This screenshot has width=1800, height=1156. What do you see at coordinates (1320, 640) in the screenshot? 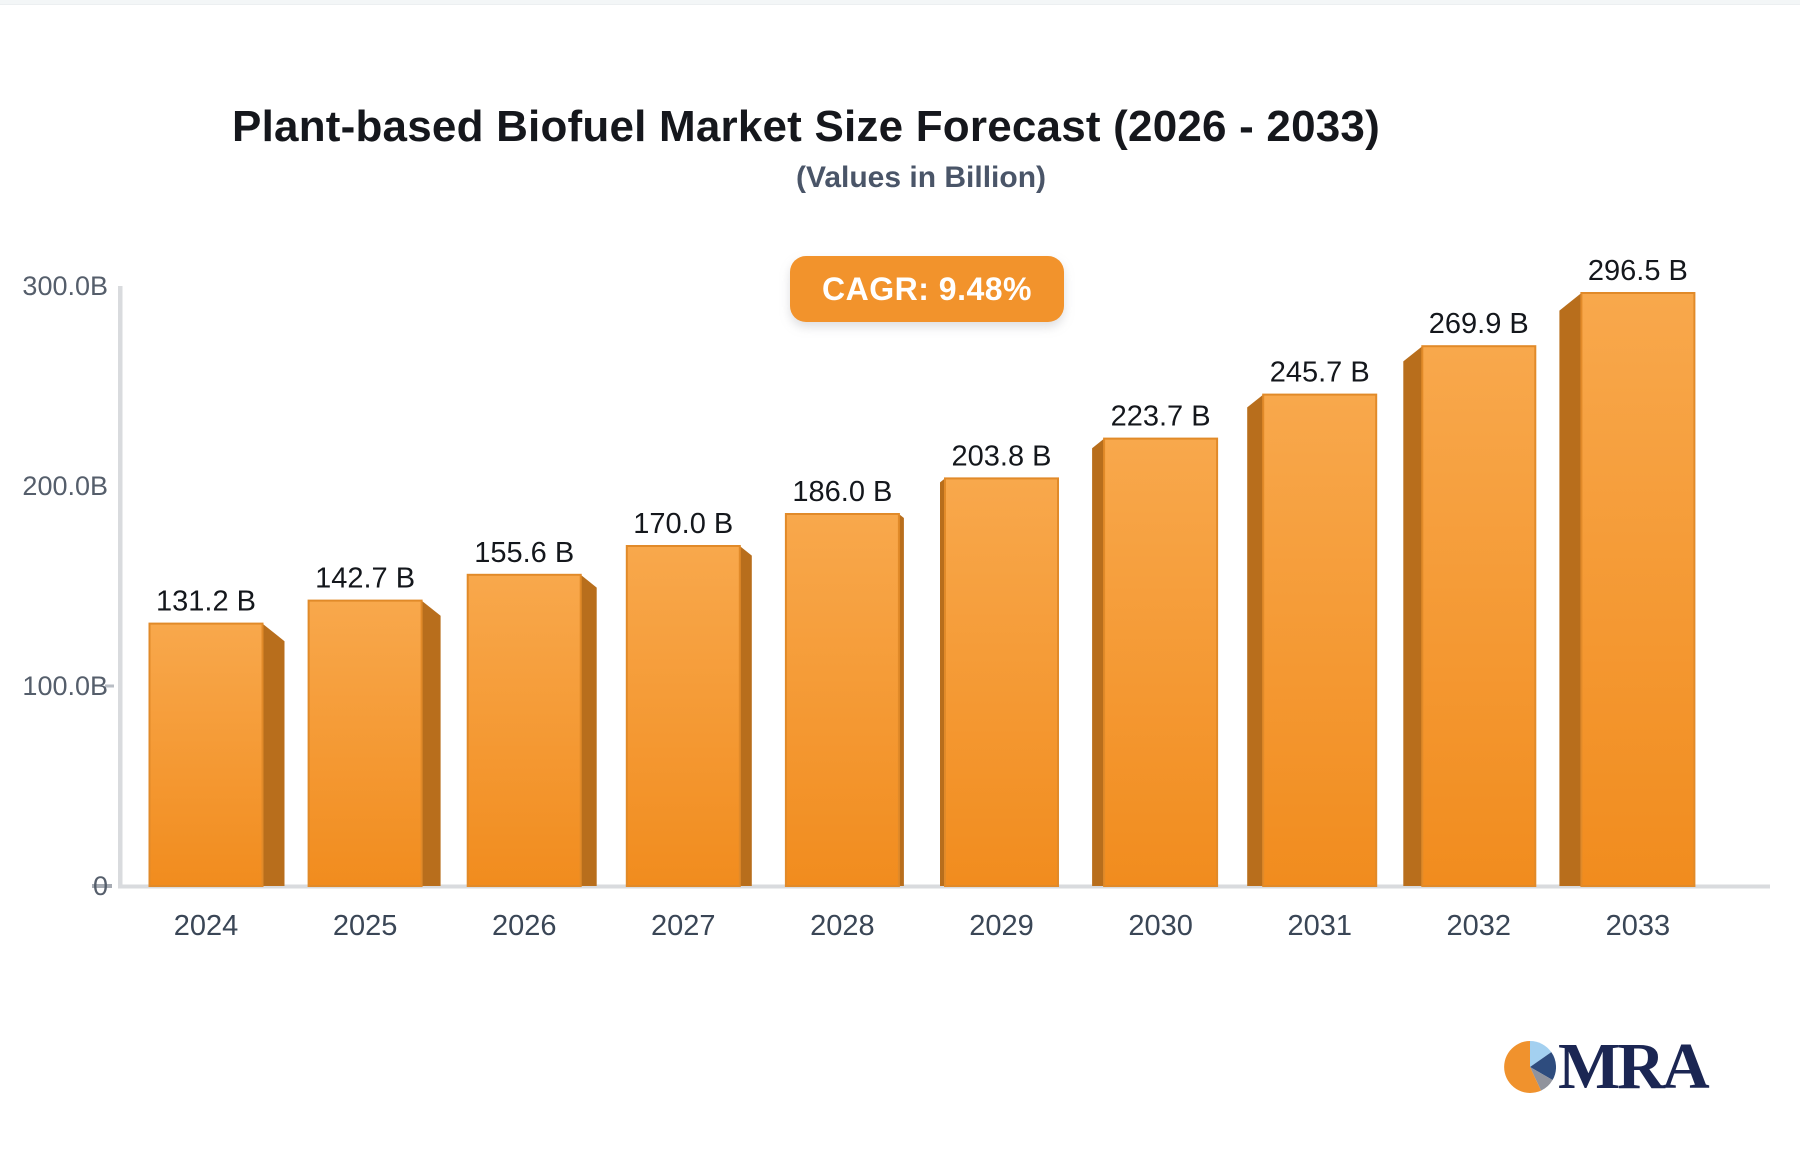
I see `bar-2031` at bounding box center [1320, 640].